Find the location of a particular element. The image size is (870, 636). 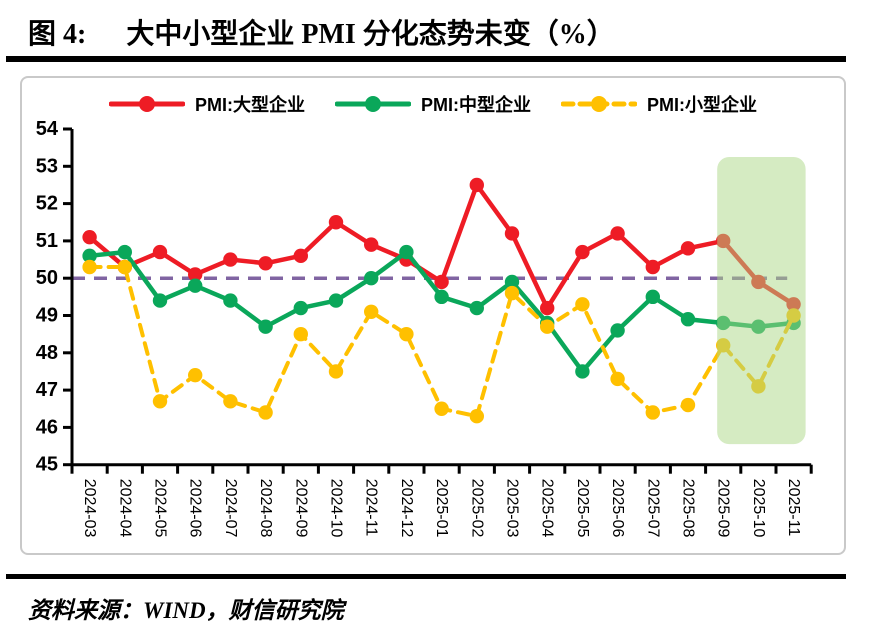

x-axis-label: 2024-06 is located at coordinates (195, 508).